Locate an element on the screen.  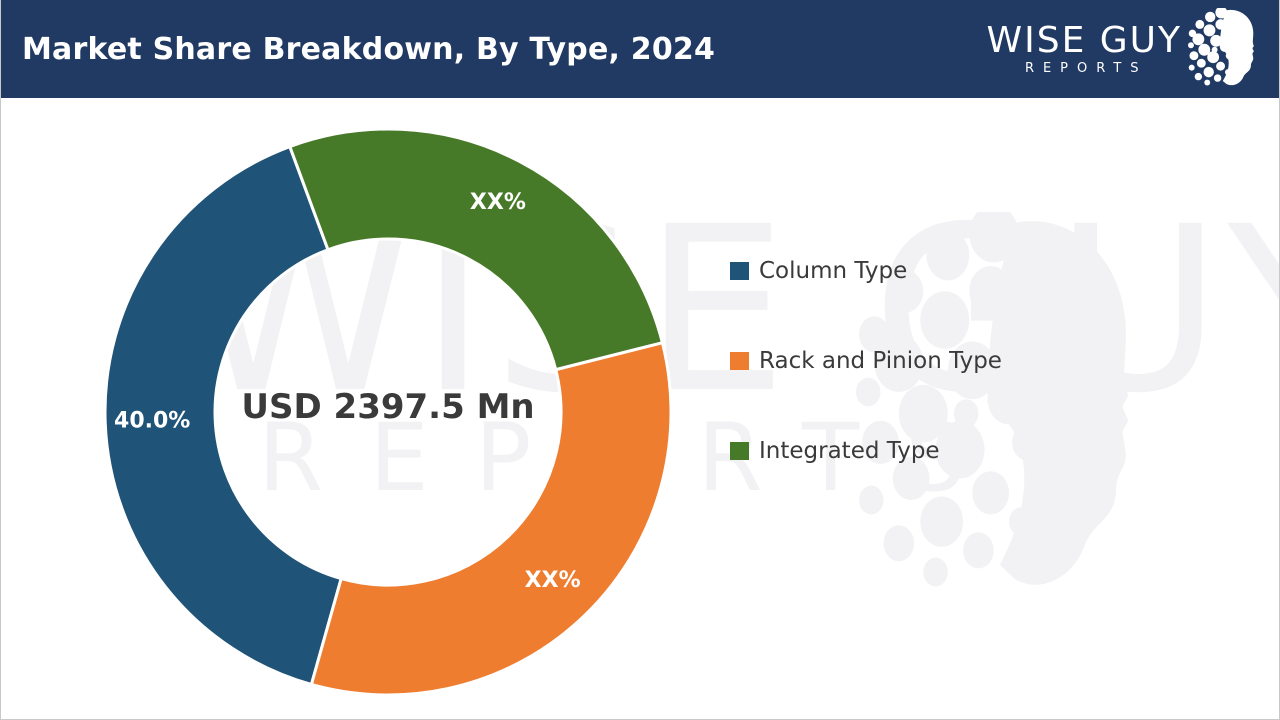
chart-center-value: USD 2397.5 Mn is located at coordinates (388, 407).